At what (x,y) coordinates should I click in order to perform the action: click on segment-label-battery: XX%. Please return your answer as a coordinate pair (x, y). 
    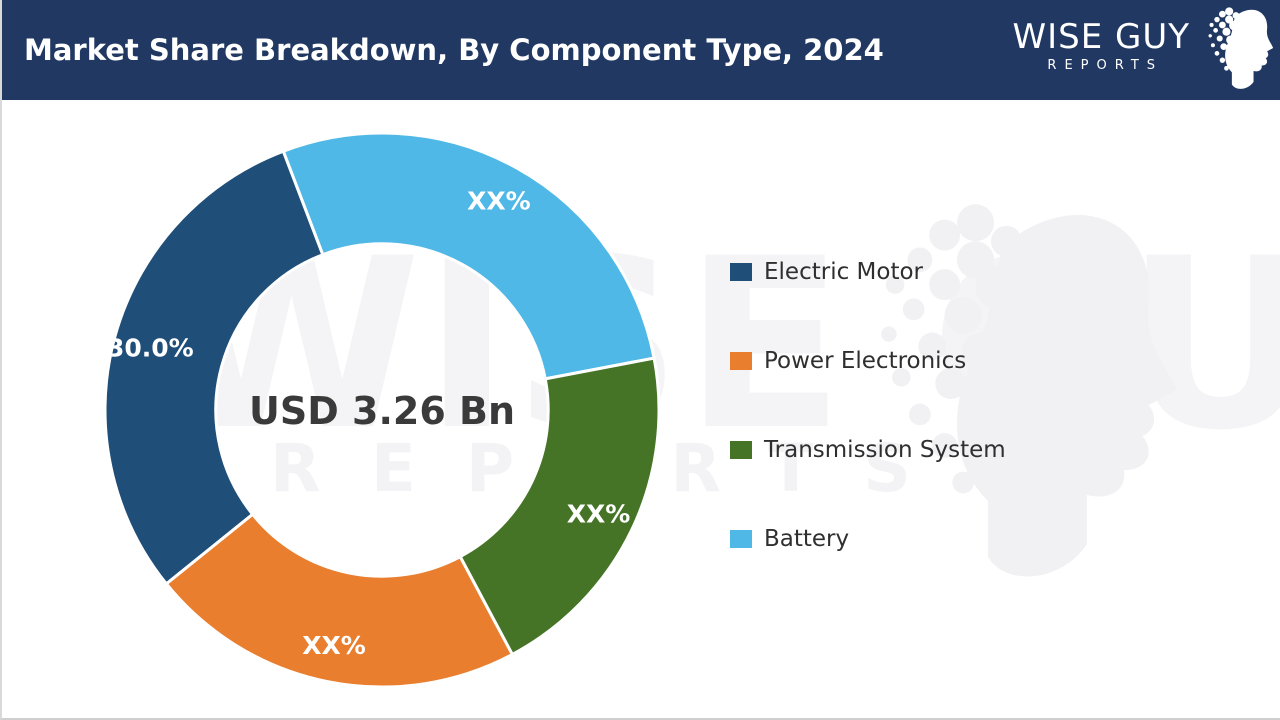
    Looking at the image, I should click on (499, 200).